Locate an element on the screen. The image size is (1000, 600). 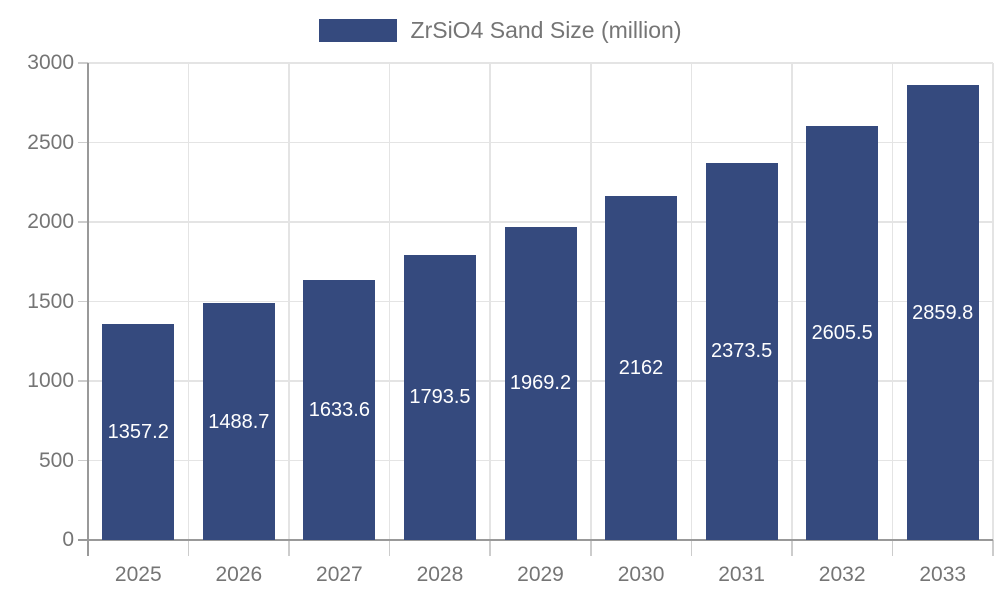
y-tick-label: 3000 is located at coordinates (50, 62).